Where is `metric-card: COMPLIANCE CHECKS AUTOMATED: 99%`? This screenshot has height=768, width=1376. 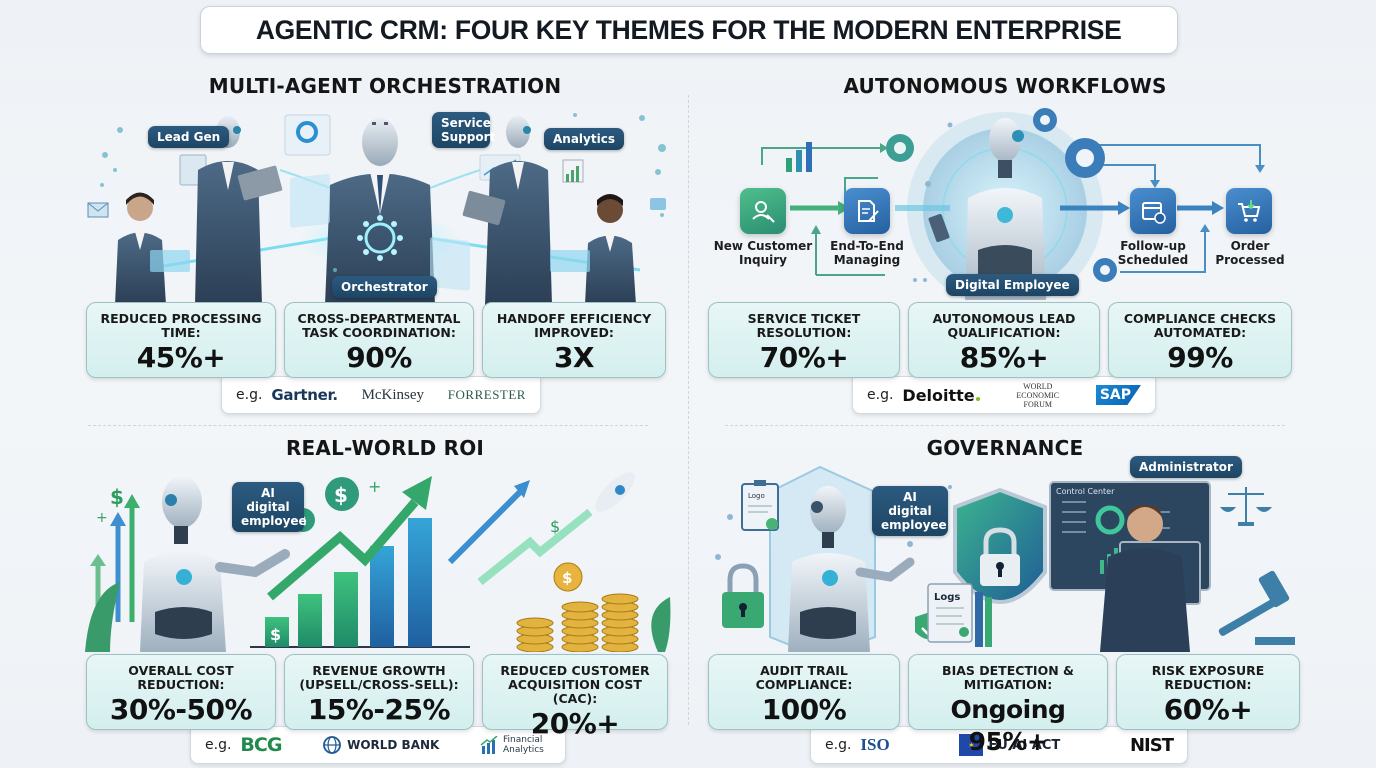
metric-card: COMPLIANCE CHECKS AUTOMATED: 99% is located at coordinates (1200, 340).